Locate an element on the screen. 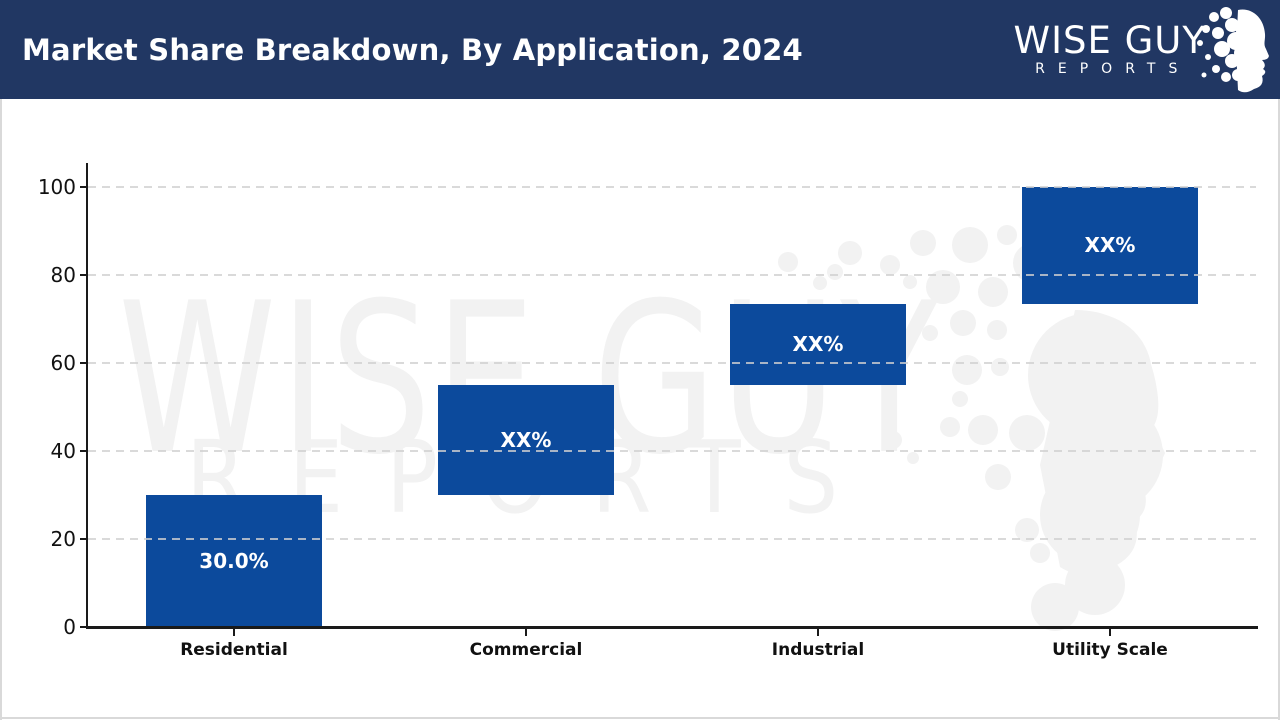 The width and height of the screenshot is (1280, 720). logo-line2: REPORTS is located at coordinates (1113, 69).